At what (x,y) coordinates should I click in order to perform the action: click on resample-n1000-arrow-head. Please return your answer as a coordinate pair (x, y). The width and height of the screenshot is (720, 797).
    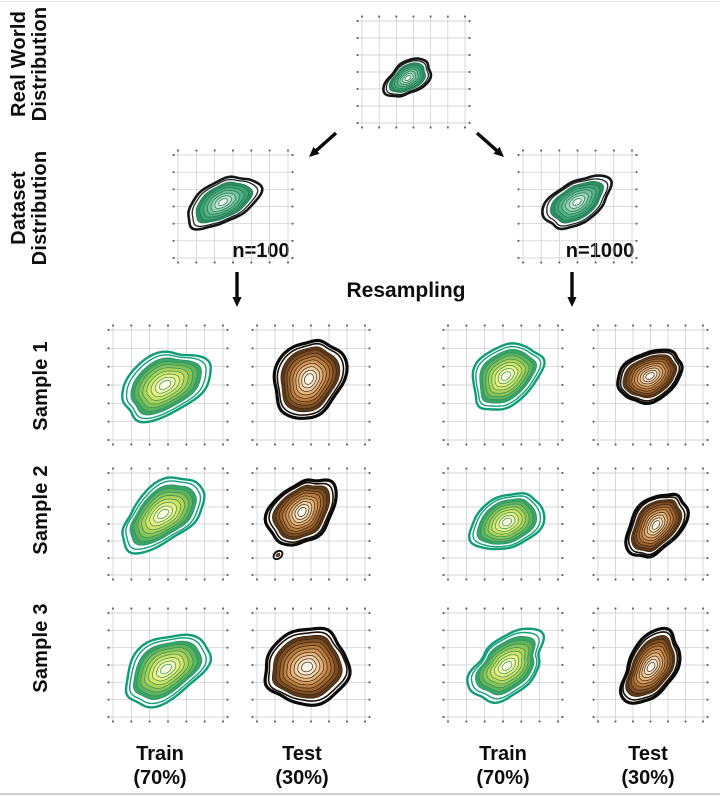
    Looking at the image, I should click on (572, 302).